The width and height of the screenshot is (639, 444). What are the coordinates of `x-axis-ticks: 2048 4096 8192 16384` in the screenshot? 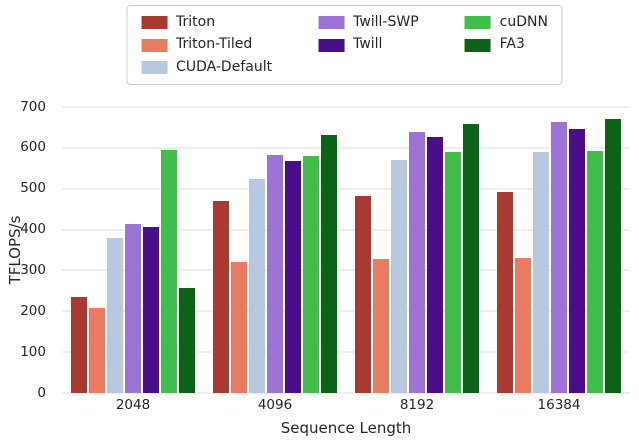 It's located at (346, 405).